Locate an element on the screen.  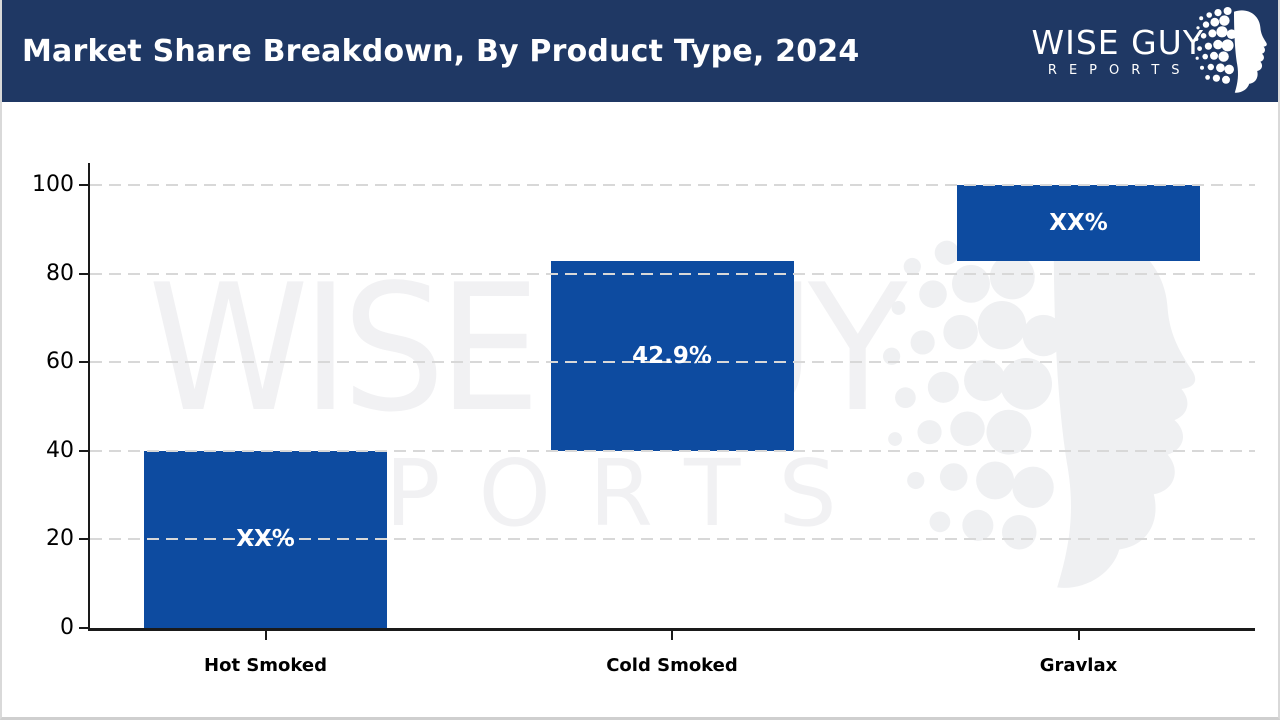
y-axis-tick-label: 100 is located at coordinates (53, 184).